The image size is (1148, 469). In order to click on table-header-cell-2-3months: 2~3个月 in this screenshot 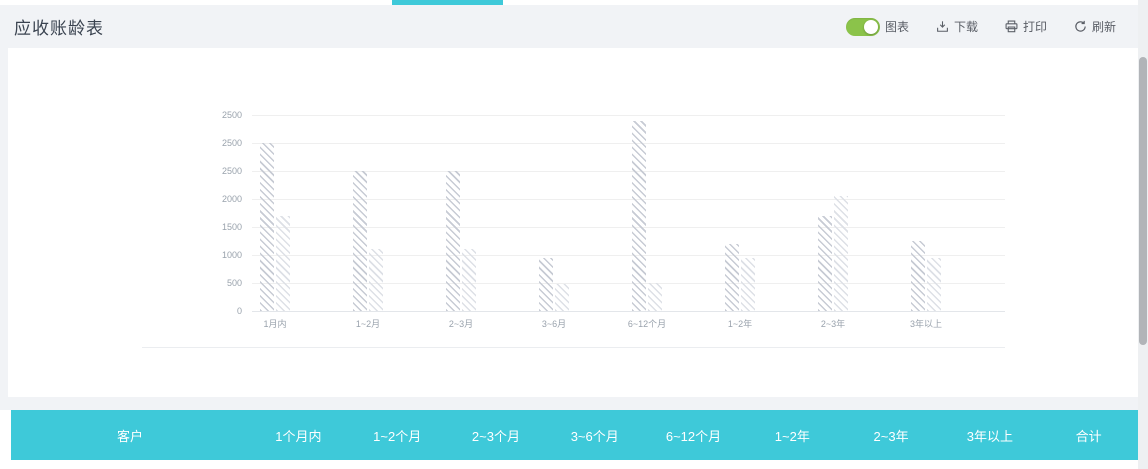, I will do `click(495, 436)`.